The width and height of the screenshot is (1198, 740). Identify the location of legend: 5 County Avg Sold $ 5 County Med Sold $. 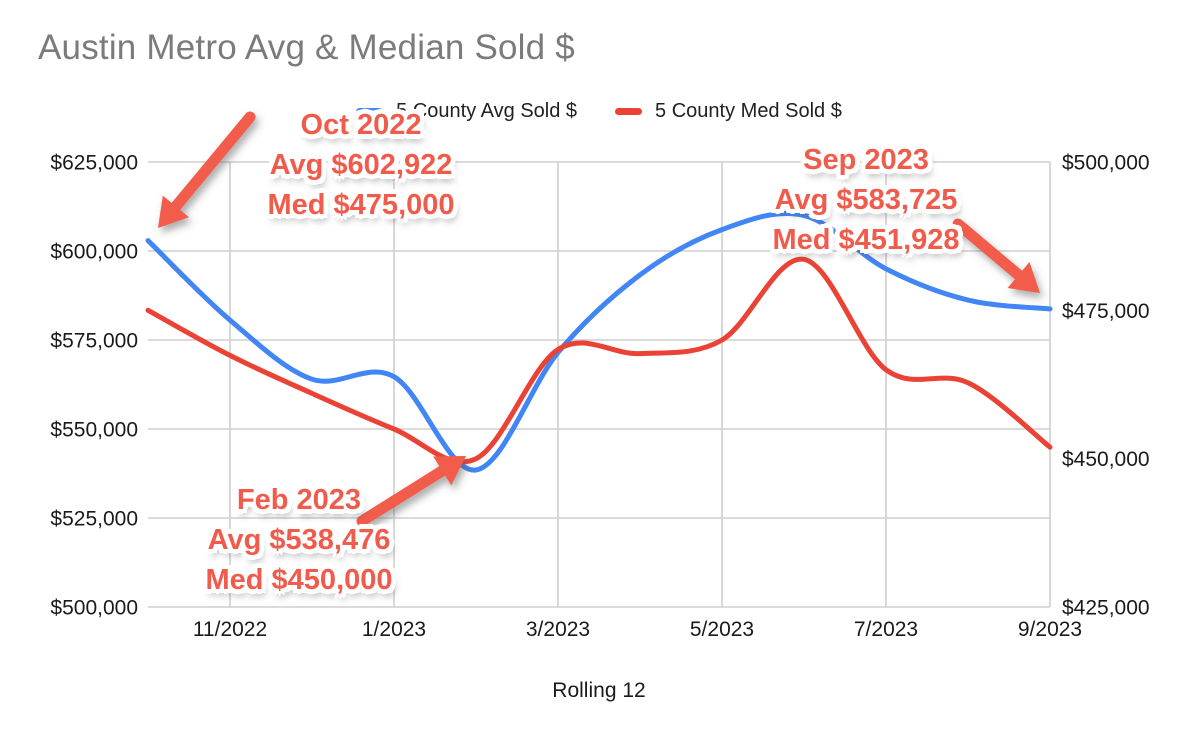
(599, 111).